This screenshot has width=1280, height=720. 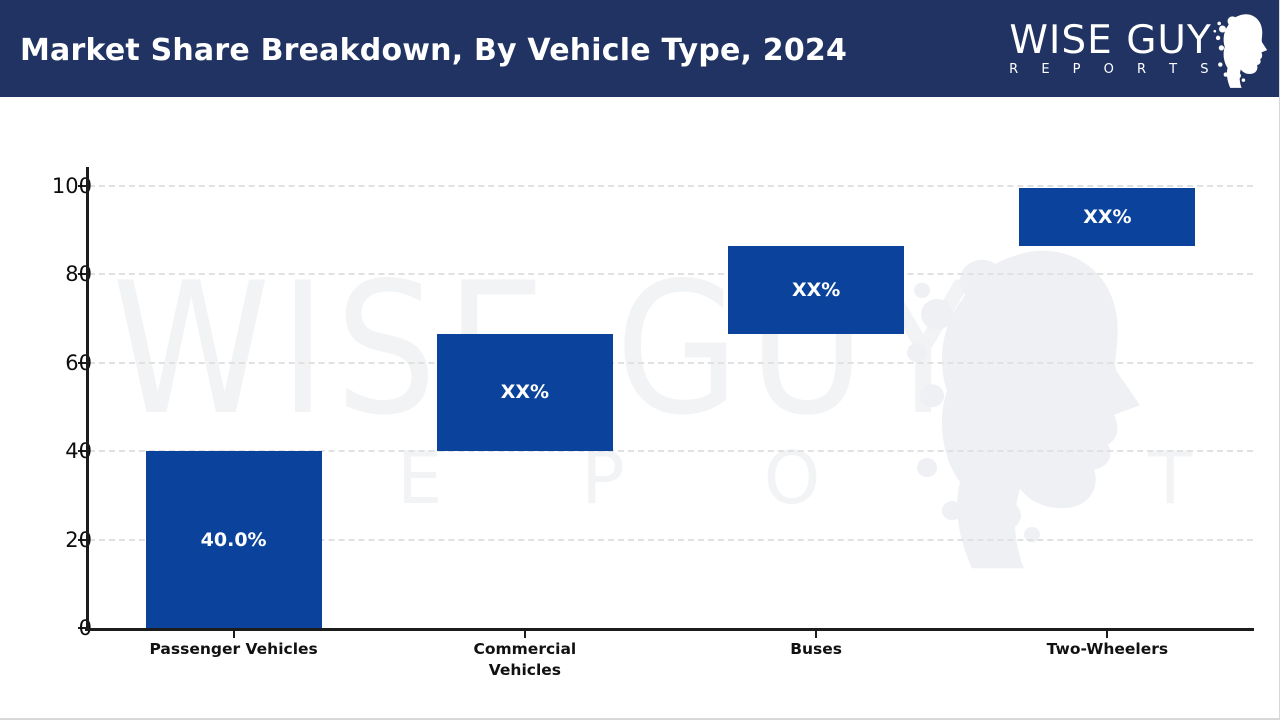 What do you see at coordinates (669, 629) in the screenshot?
I see `x-axis` at bounding box center [669, 629].